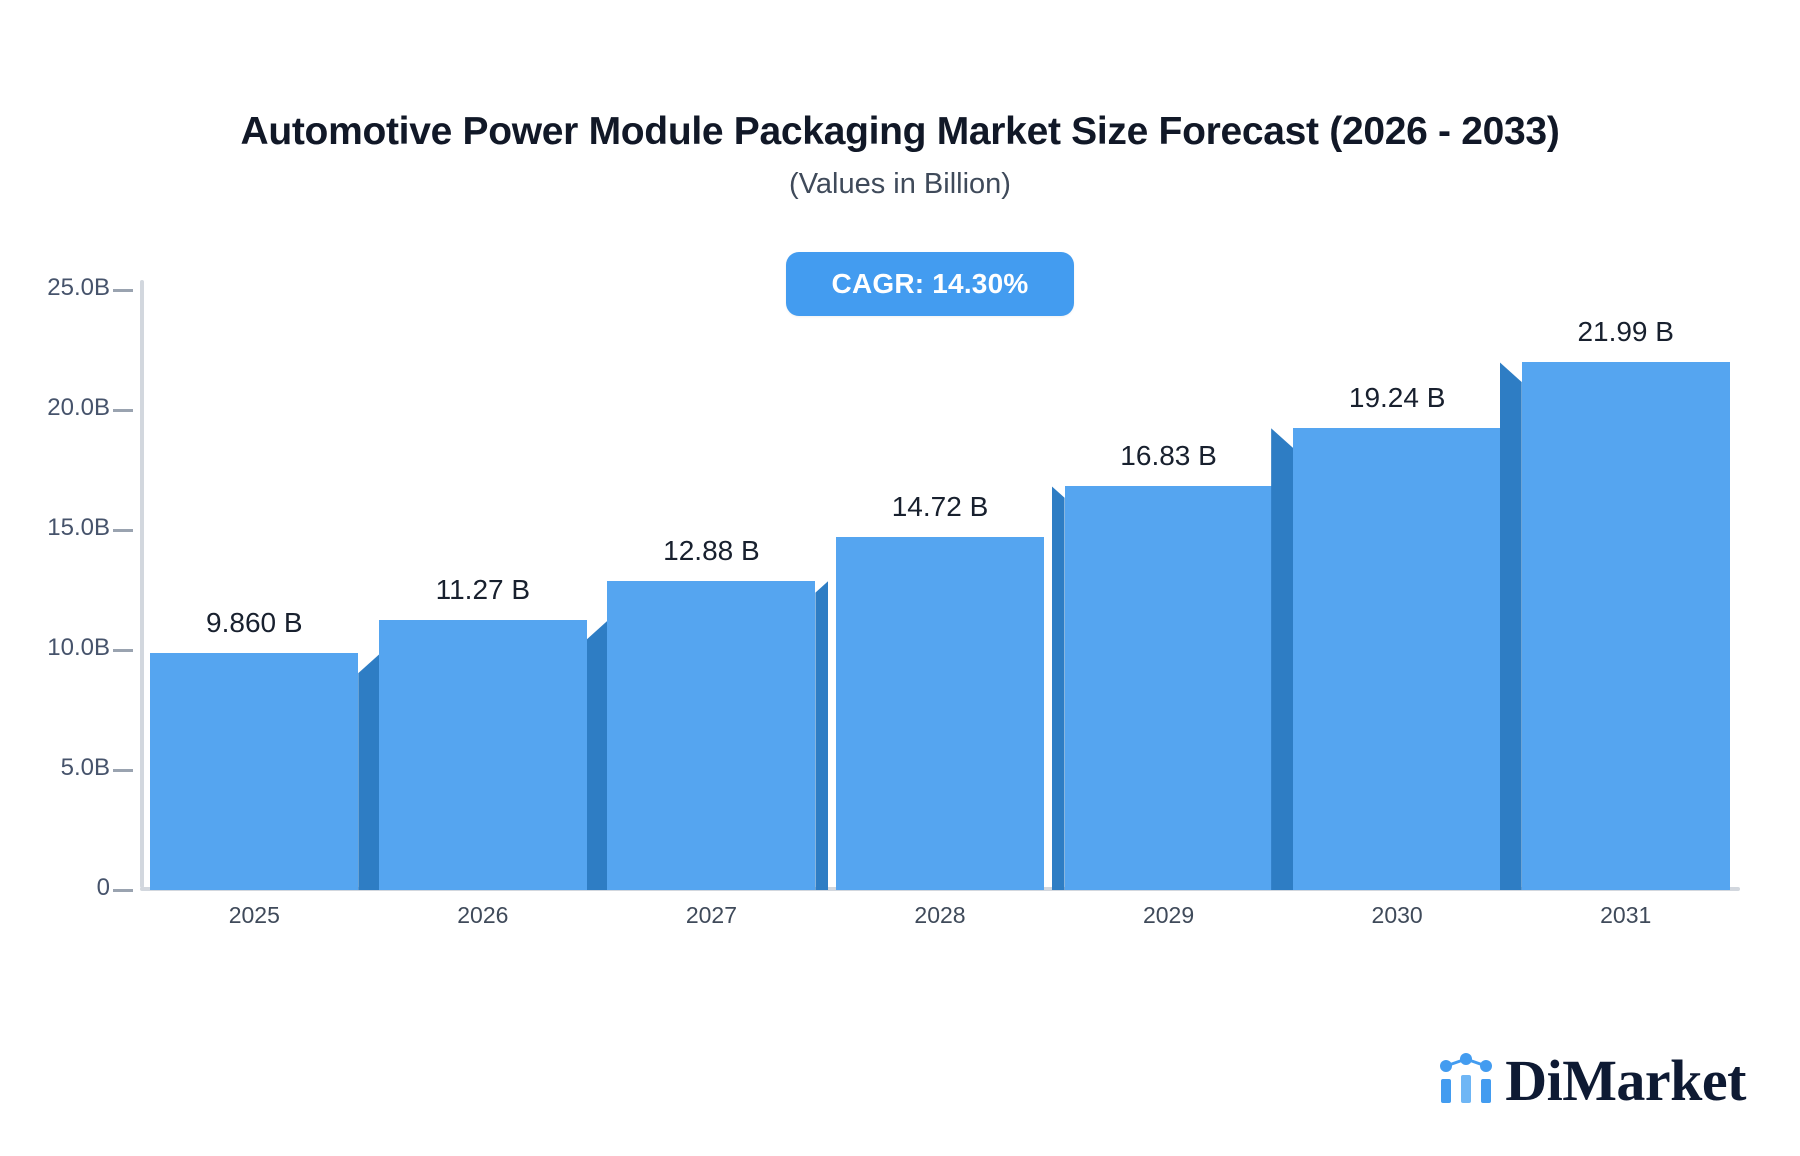 The width and height of the screenshot is (1800, 1156). I want to click on x-axis-tick-label: 2026, so click(483, 915).